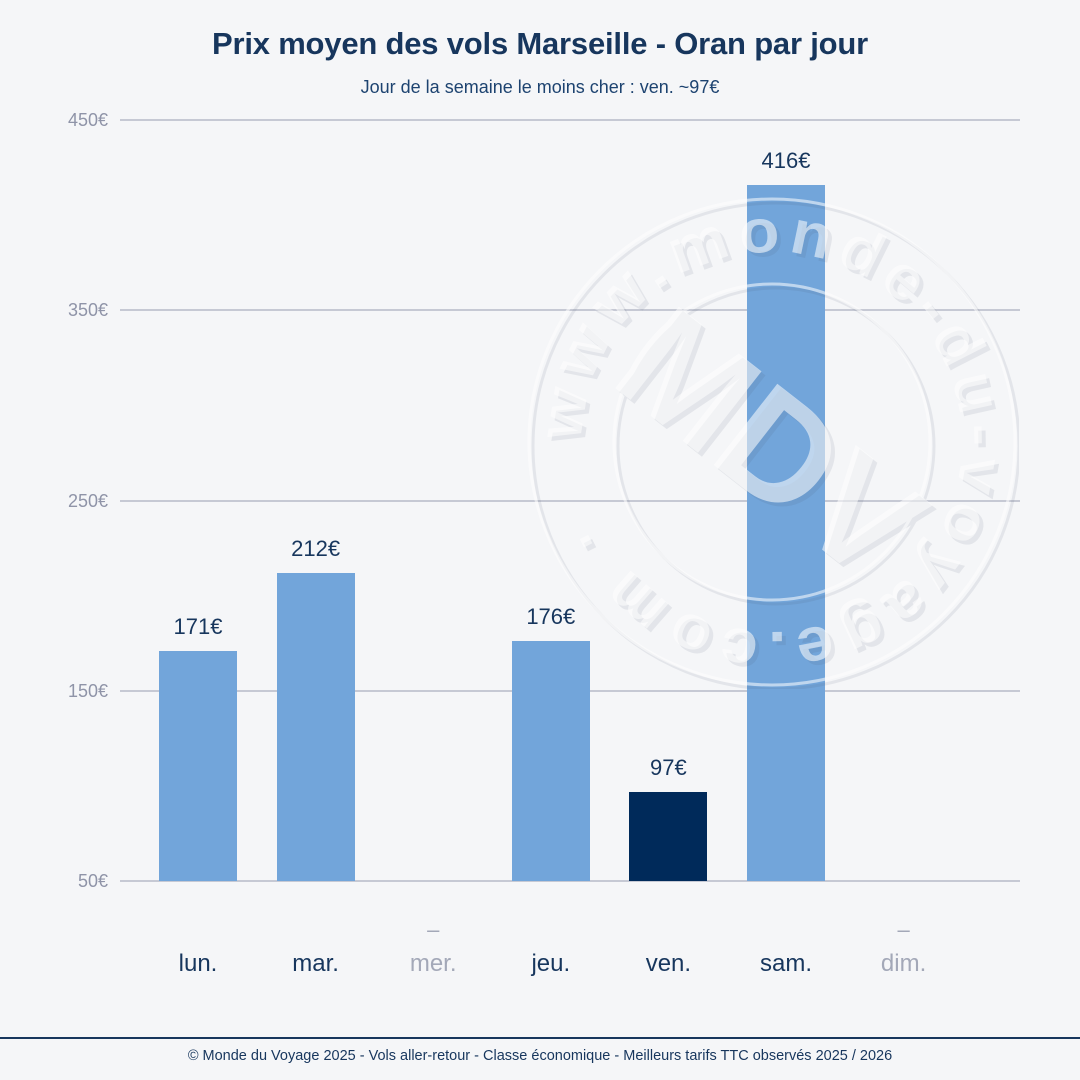 This screenshot has width=1080, height=1080. What do you see at coordinates (903, 929) in the screenshot?
I see `no-data-marker-dim: –` at bounding box center [903, 929].